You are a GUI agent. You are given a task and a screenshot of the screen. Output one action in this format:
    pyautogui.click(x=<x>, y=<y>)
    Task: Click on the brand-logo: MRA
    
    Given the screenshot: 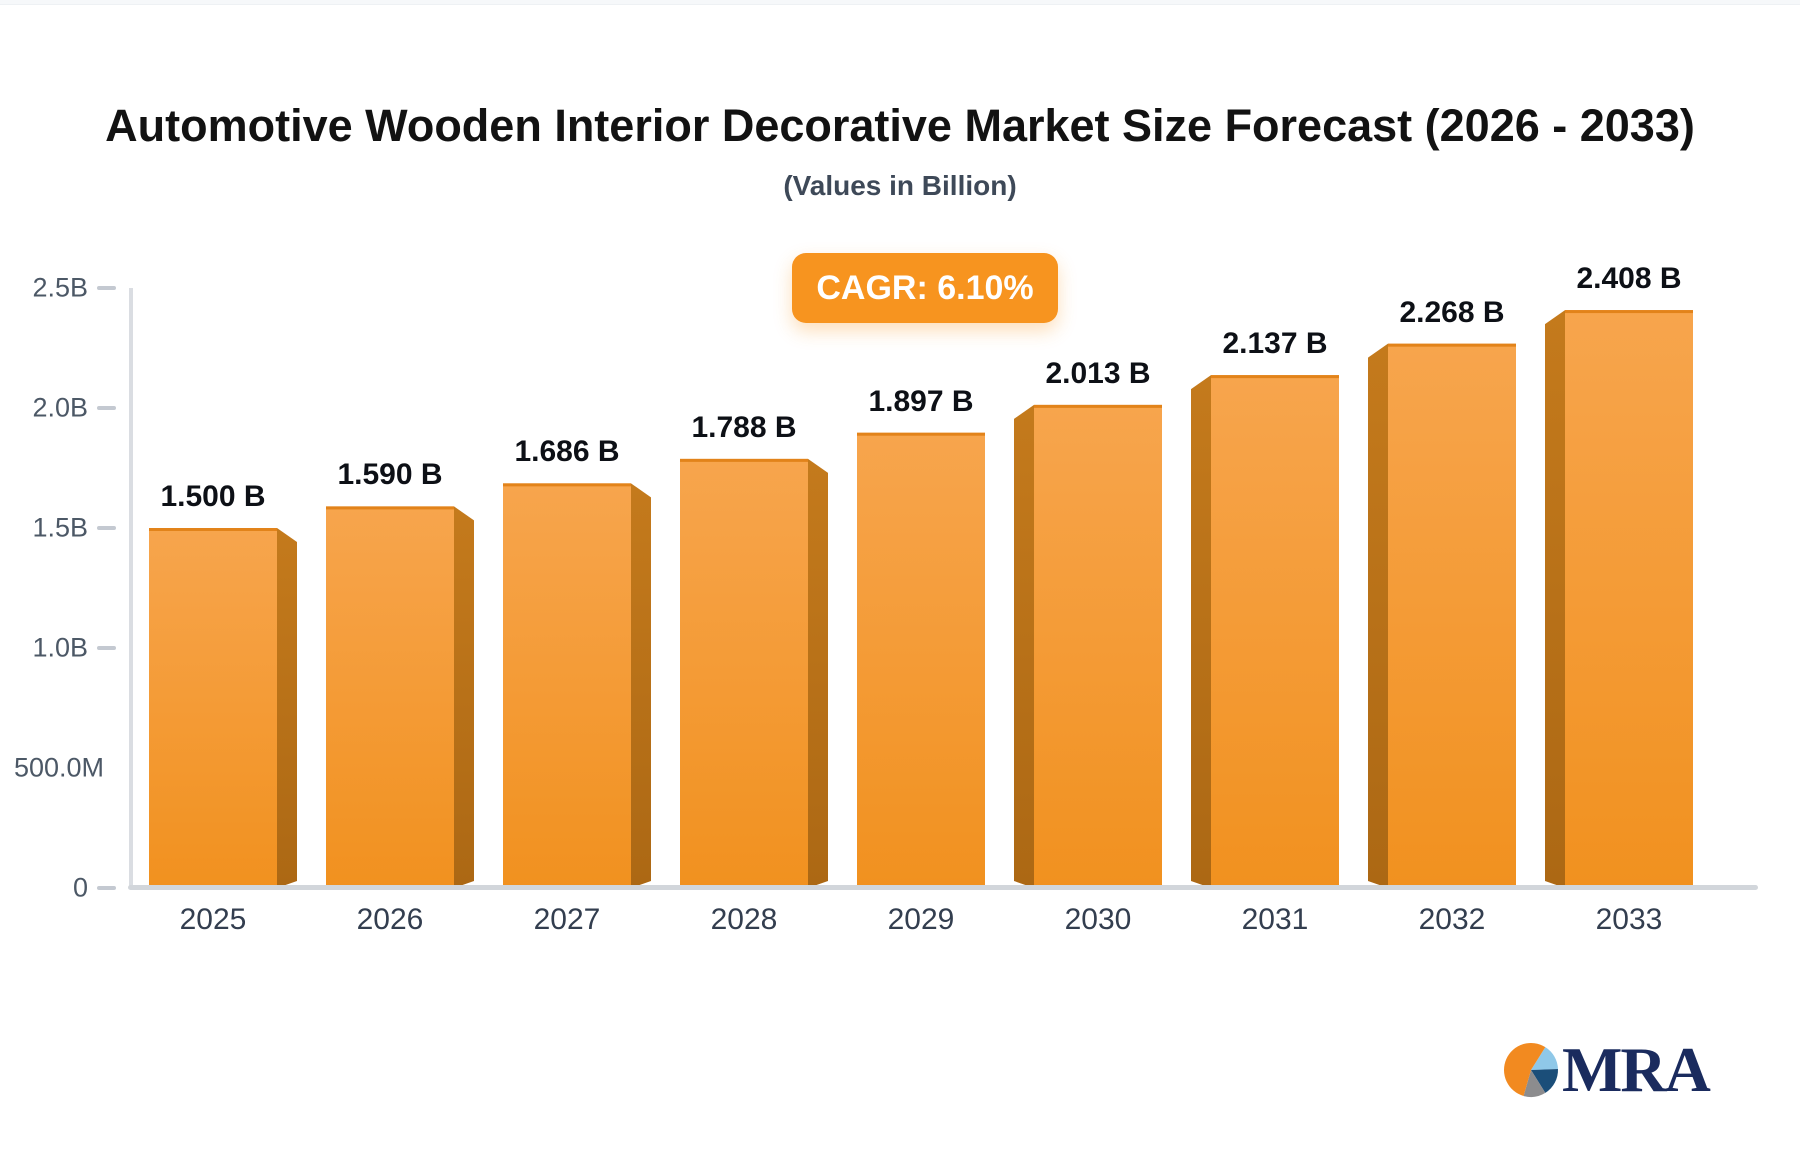 What is the action you would take?
    pyautogui.click(x=1606, y=1069)
    